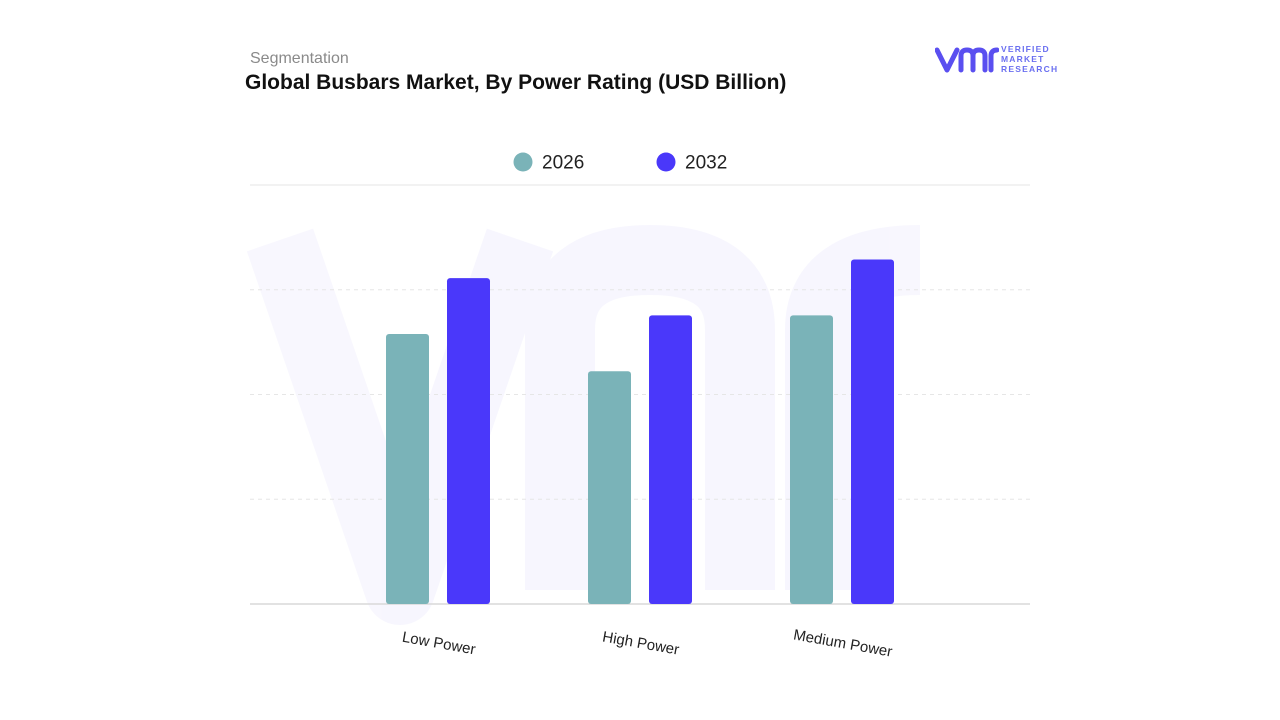  Describe the element at coordinates (1025, 49) in the screenshot. I see `logo-line-verified: VERIFIED` at that location.